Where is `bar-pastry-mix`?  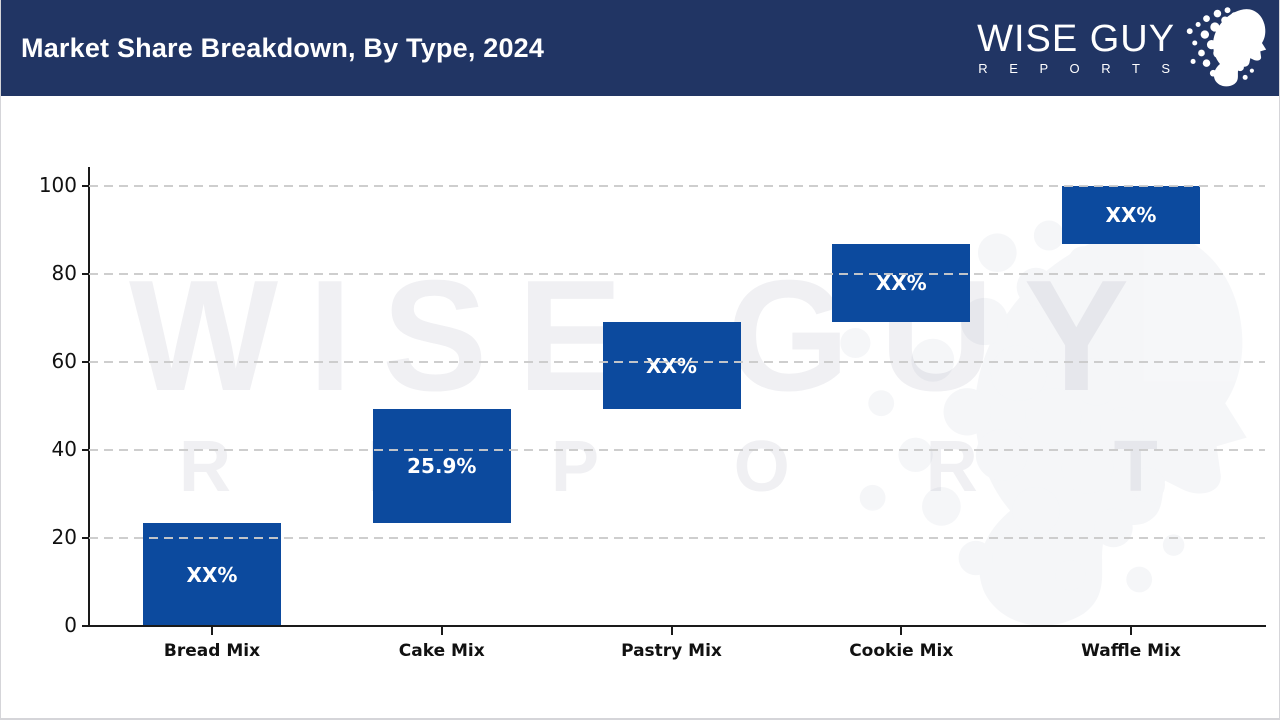
bar-pastry-mix is located at coordinates (671, 365).